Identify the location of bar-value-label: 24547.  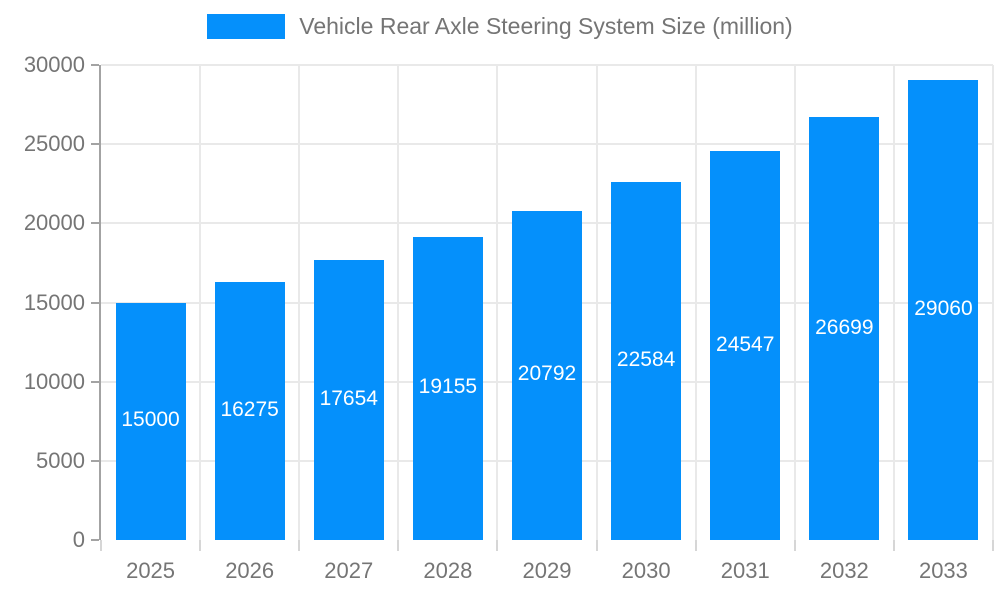
(745, 344).